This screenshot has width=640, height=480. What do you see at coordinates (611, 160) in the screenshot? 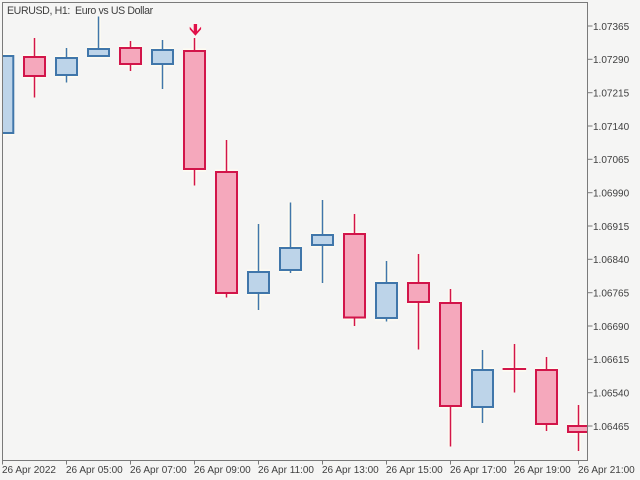
I see `svg-text: 1.07065` at bounding box center [611, 160].